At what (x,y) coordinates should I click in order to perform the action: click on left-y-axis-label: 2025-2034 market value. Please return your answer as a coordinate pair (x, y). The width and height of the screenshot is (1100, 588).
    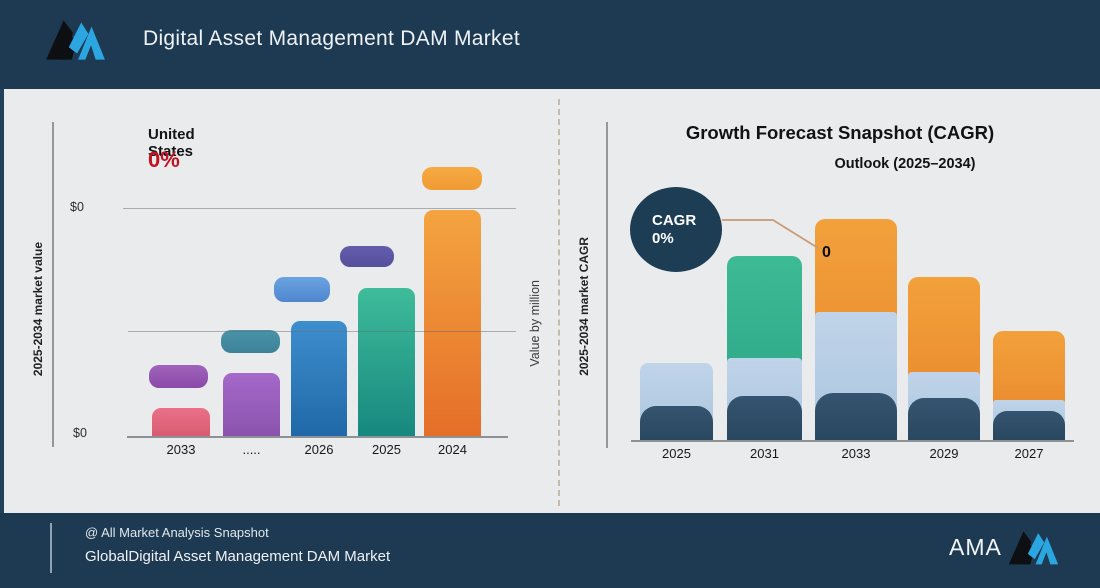
    Looking at the image, I should click on (38, 309).